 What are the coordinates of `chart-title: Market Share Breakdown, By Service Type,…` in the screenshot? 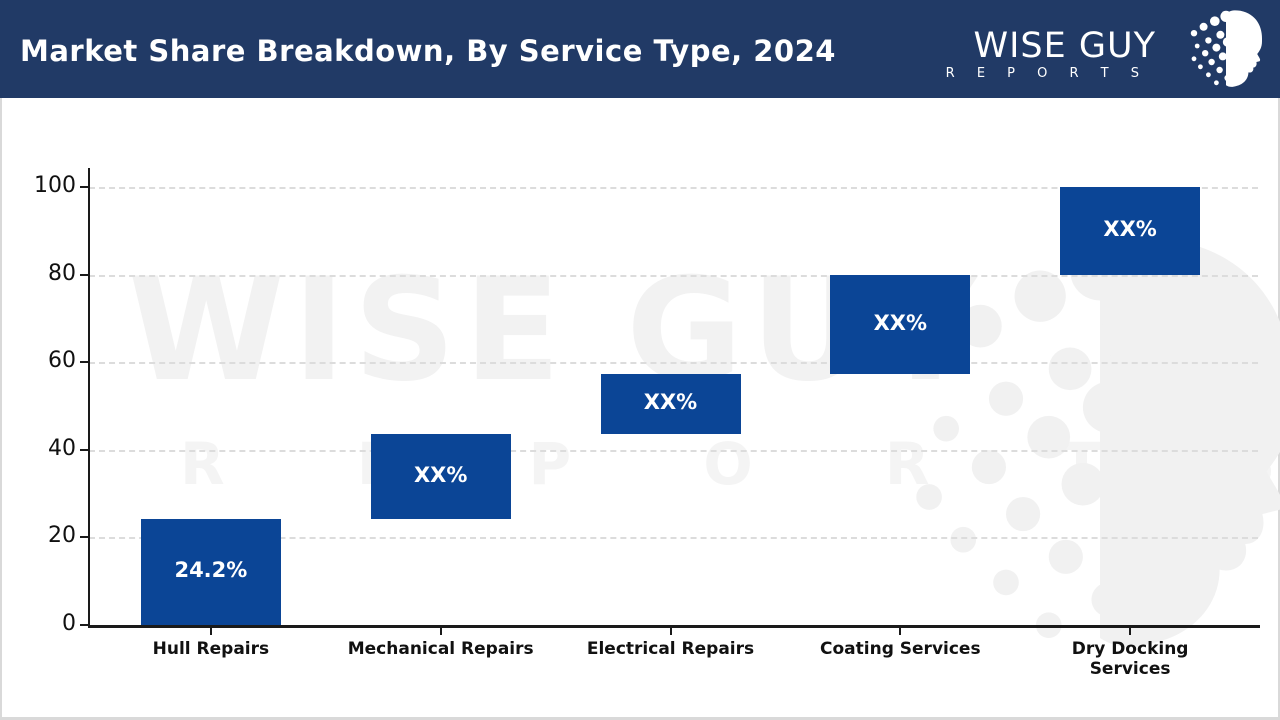 It's located at (428, 51).